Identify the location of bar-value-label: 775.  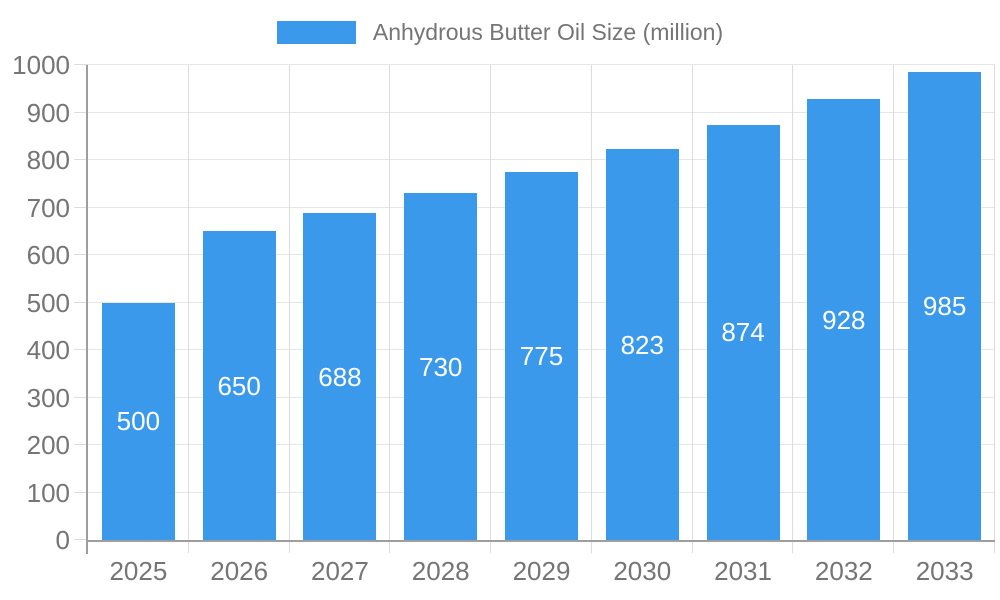
(541, 355).